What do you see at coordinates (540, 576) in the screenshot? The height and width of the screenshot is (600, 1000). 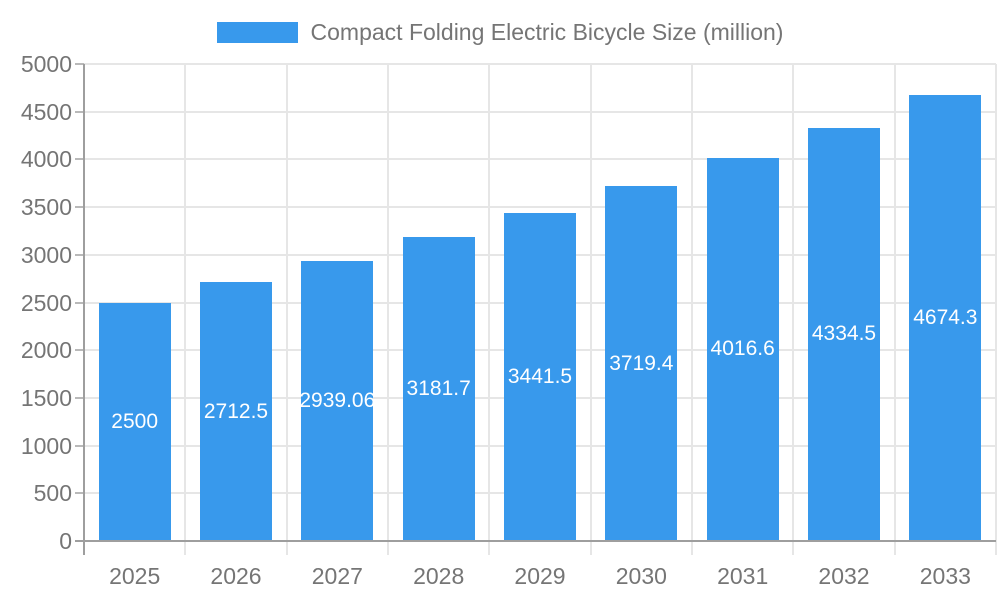 I see `x-axis-tick-label: 2029` at bounding box center [540, 576].